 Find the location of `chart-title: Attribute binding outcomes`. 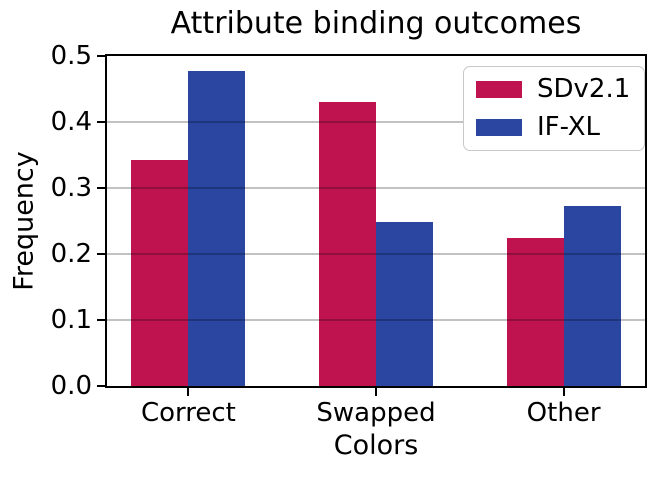

chart-title: Attribute binding outcomes is located at coordinates (376, 23).